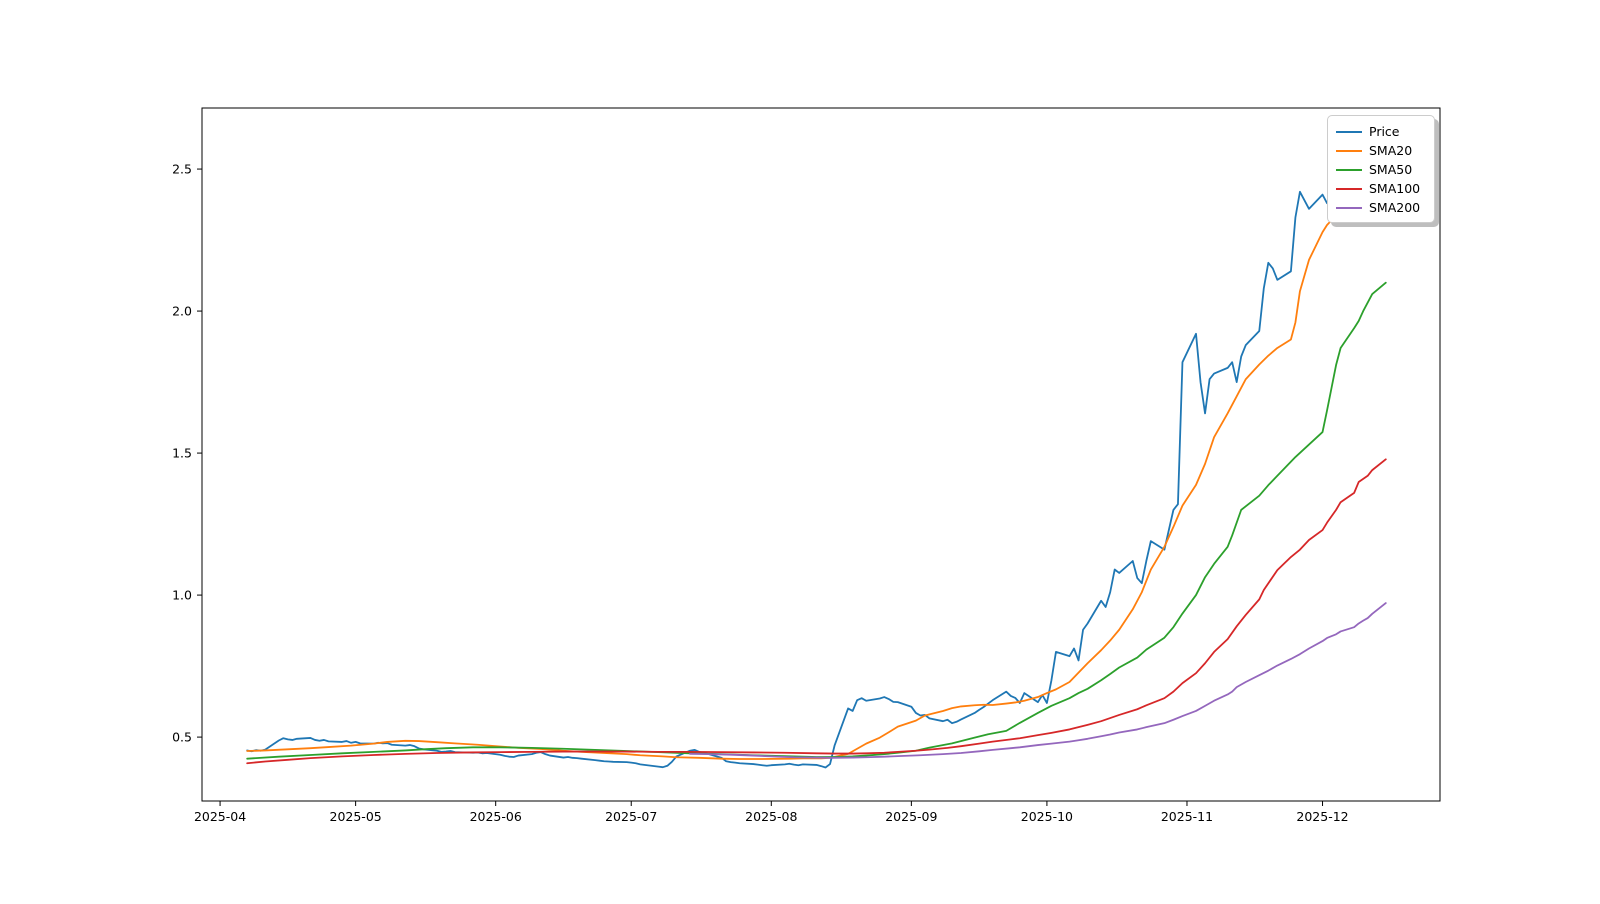 This screenshot has height=904, width=1600. What do you see at coordinates (182, 168) in the screenshot?
I see `y-tick-label: 2.5` at bounding box center [182, 168].